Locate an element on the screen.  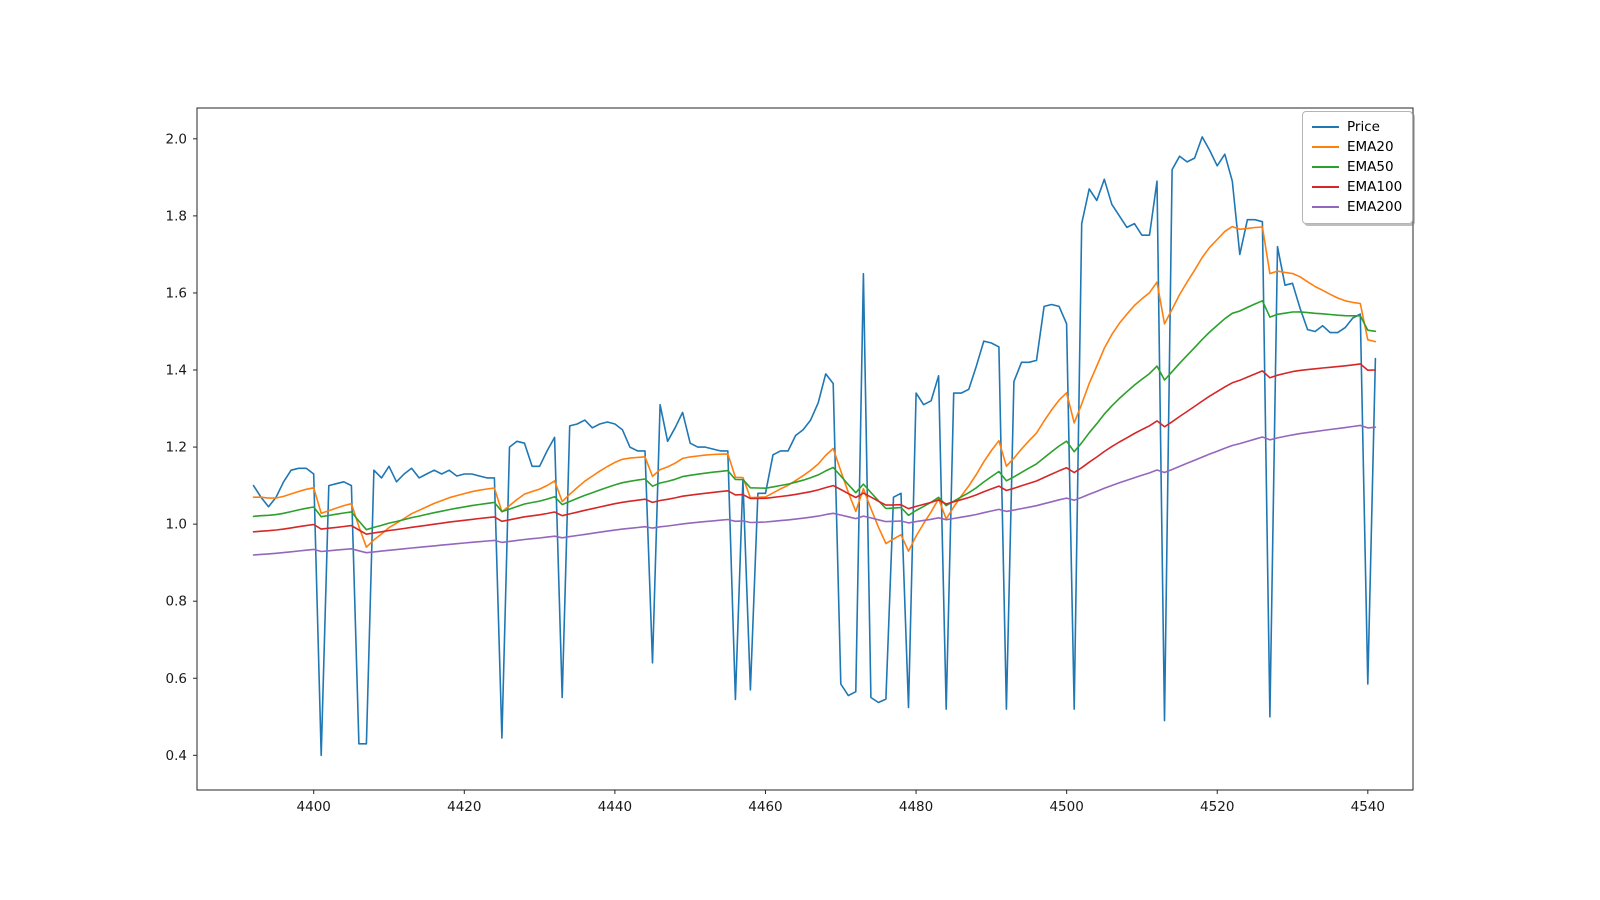
ema100-line is located at coordinates (814, 449).